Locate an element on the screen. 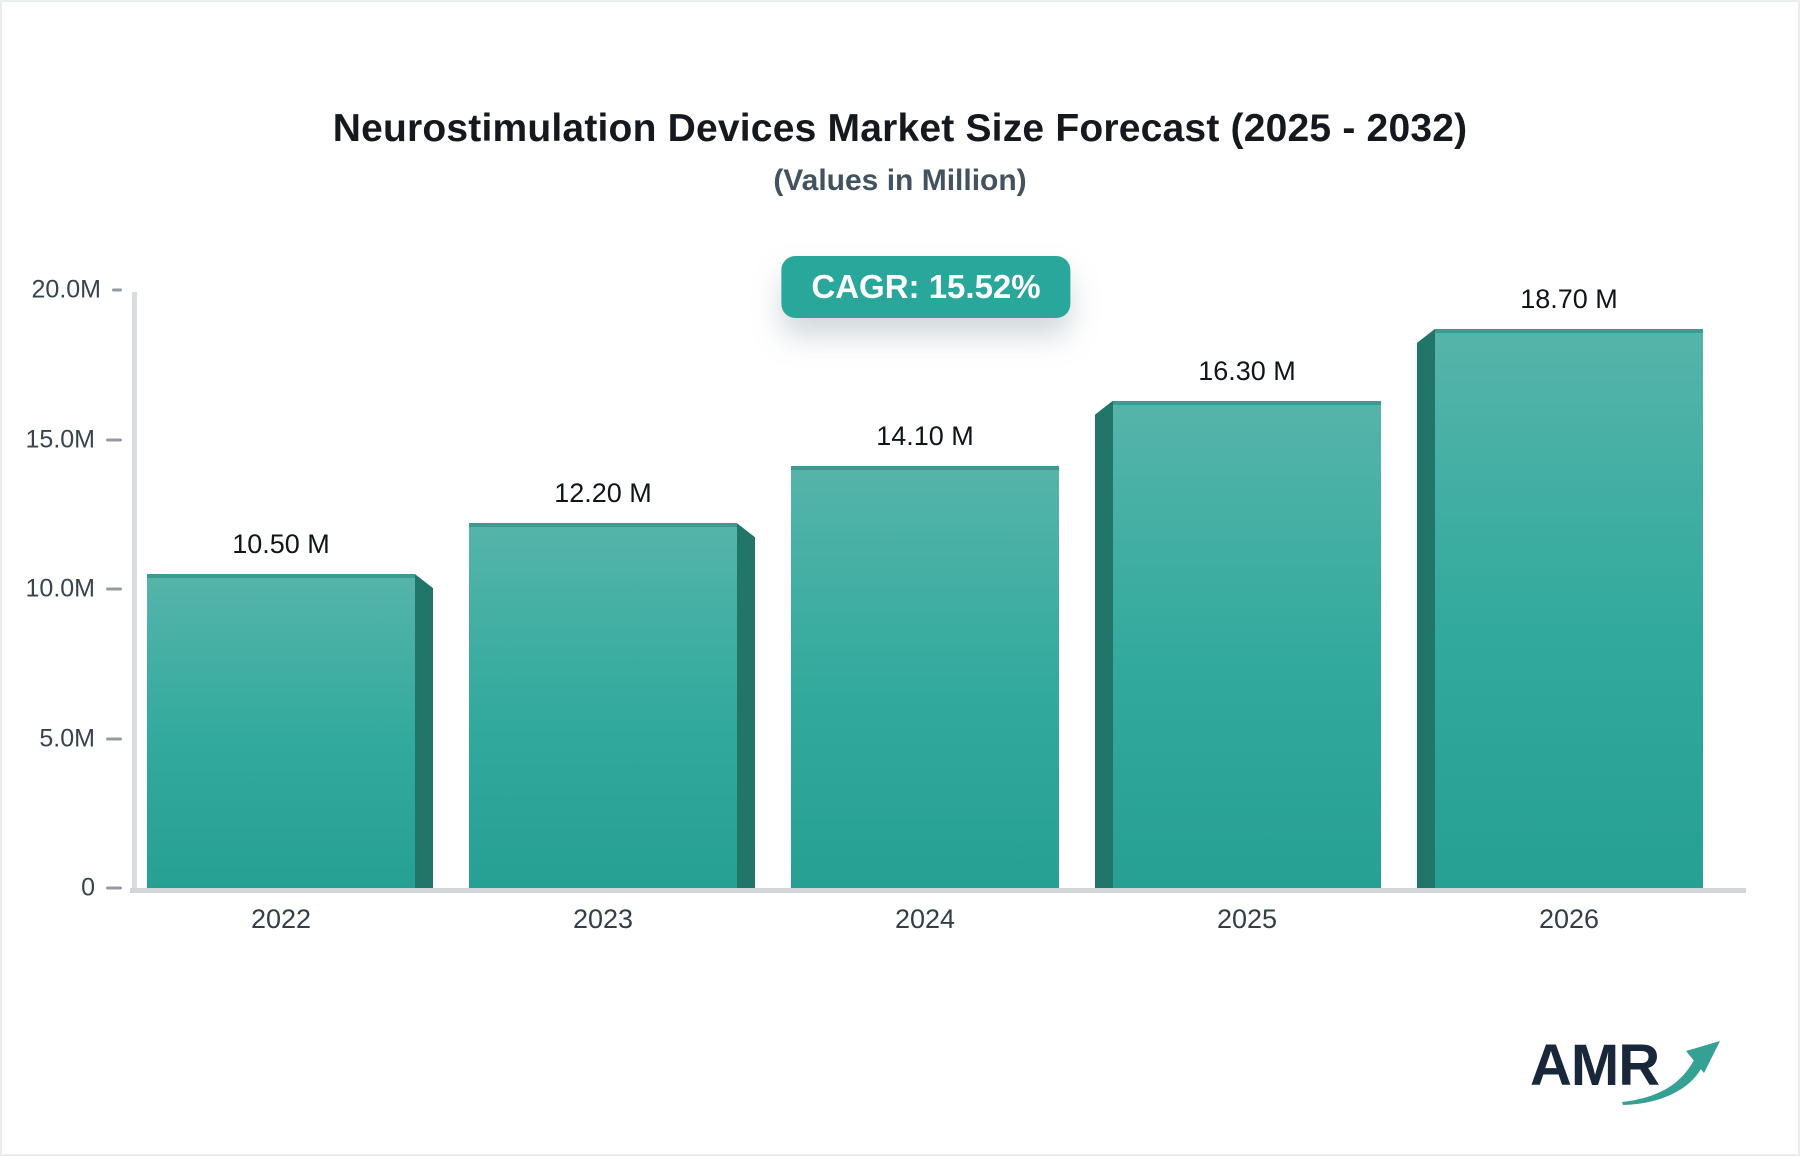  bar-group-2026: 18.70 M 2026 is located at coordinates (1560, 609).